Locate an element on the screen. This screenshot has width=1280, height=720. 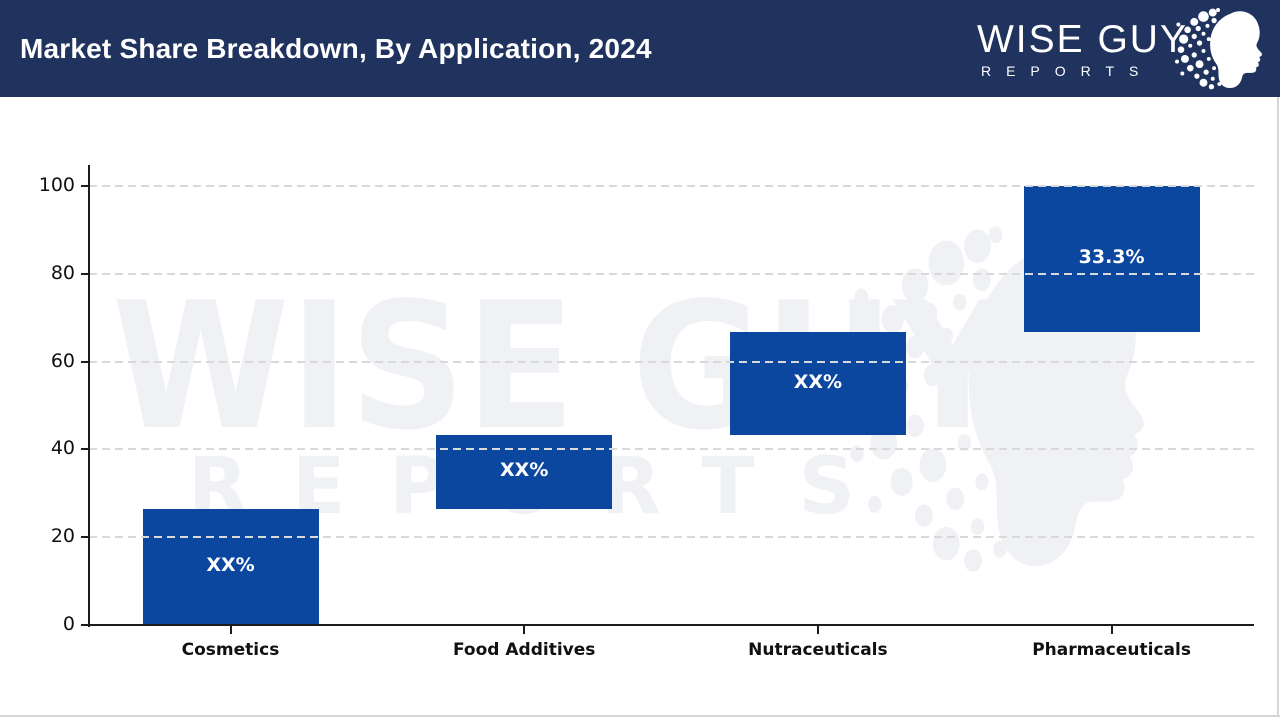
y-tick-label: 80 is located at coordinates (62, 272).